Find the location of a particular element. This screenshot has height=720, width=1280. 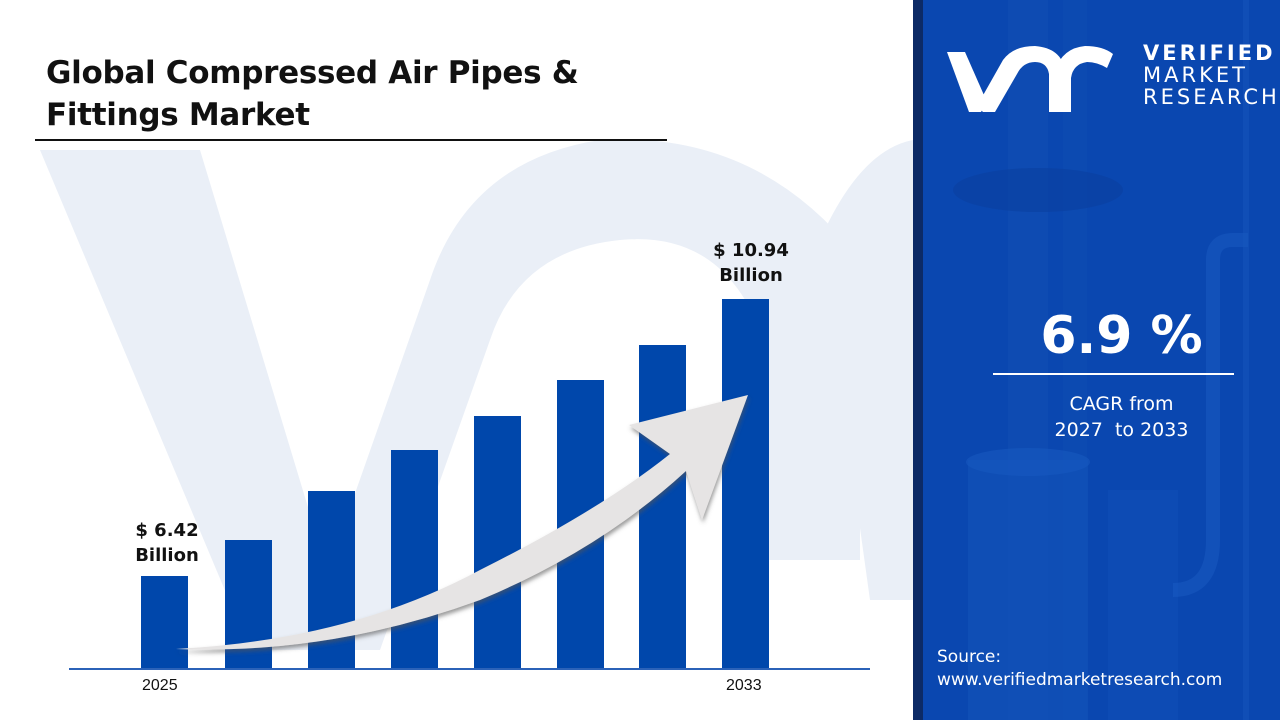

source-label: Source: is located at coordinates (969, 657).